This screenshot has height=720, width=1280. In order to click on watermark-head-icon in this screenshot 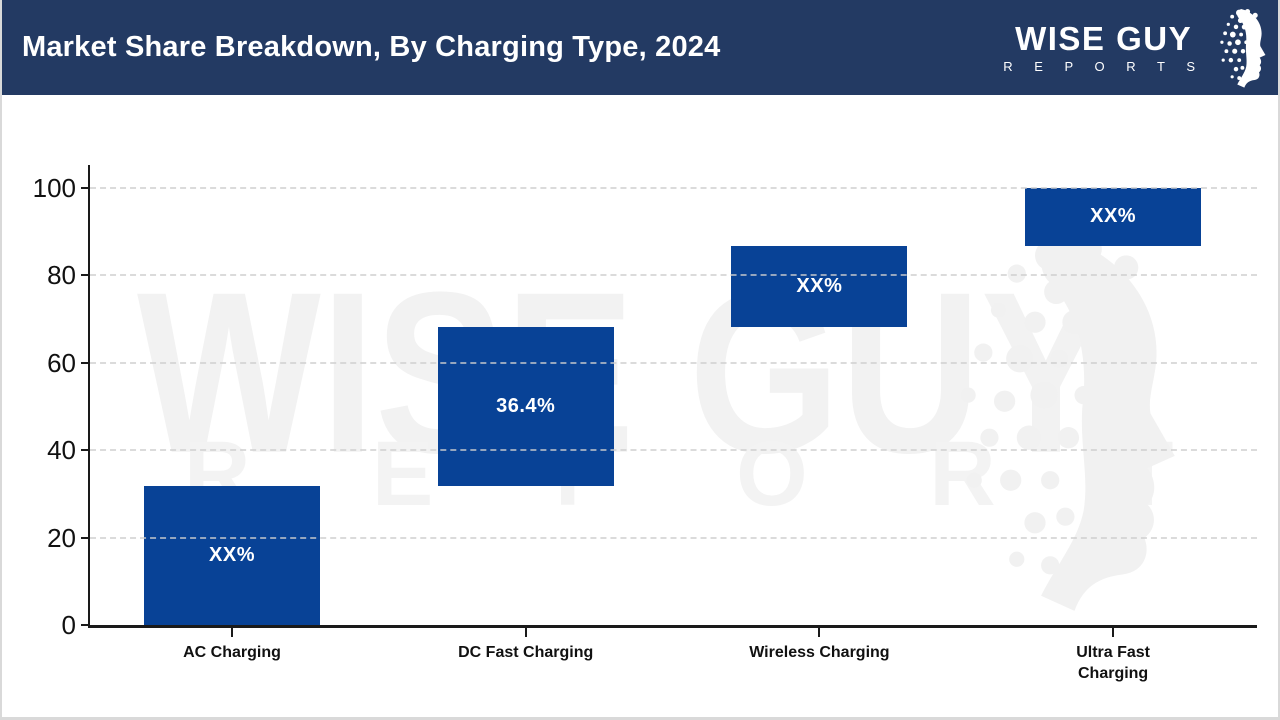, I will do `click(1067, 424)`.